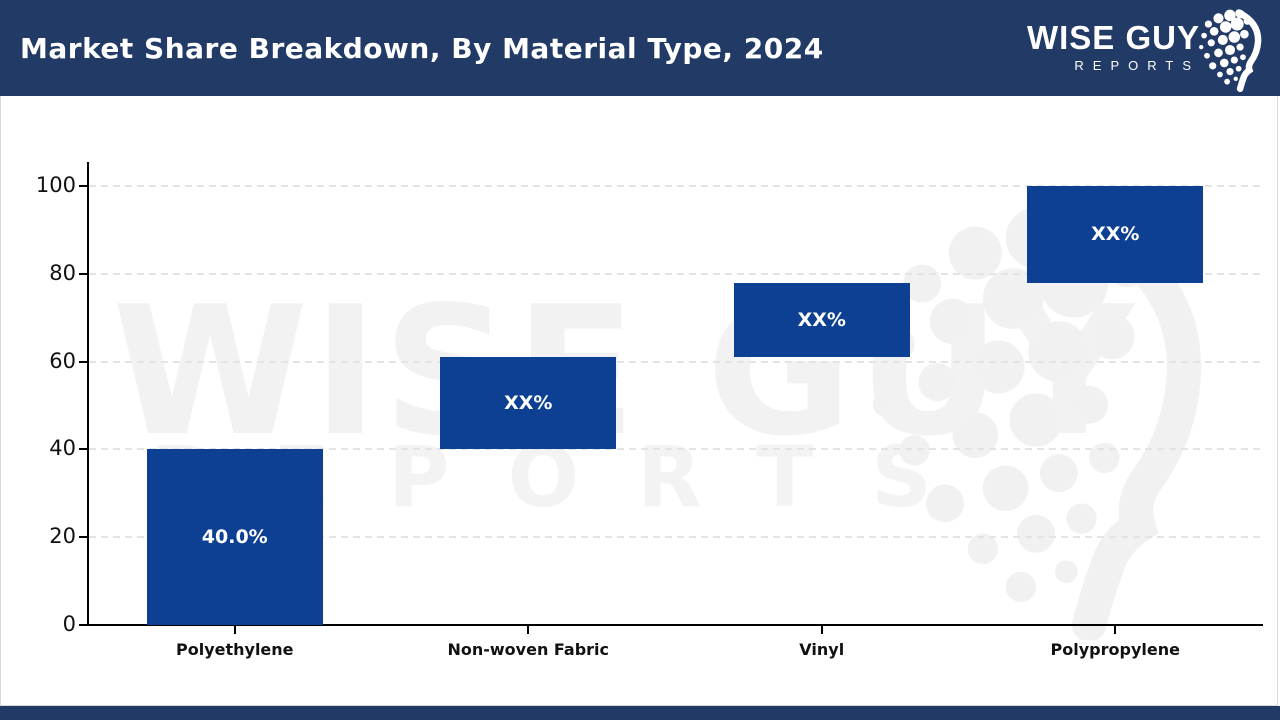 Image resolution: width=1280 pixels, height=720 pixels. What do you see at coordinates (62, 360) in the screenshot?
I see `y-tick-label-60: 60` at bounding box center [62, 360].